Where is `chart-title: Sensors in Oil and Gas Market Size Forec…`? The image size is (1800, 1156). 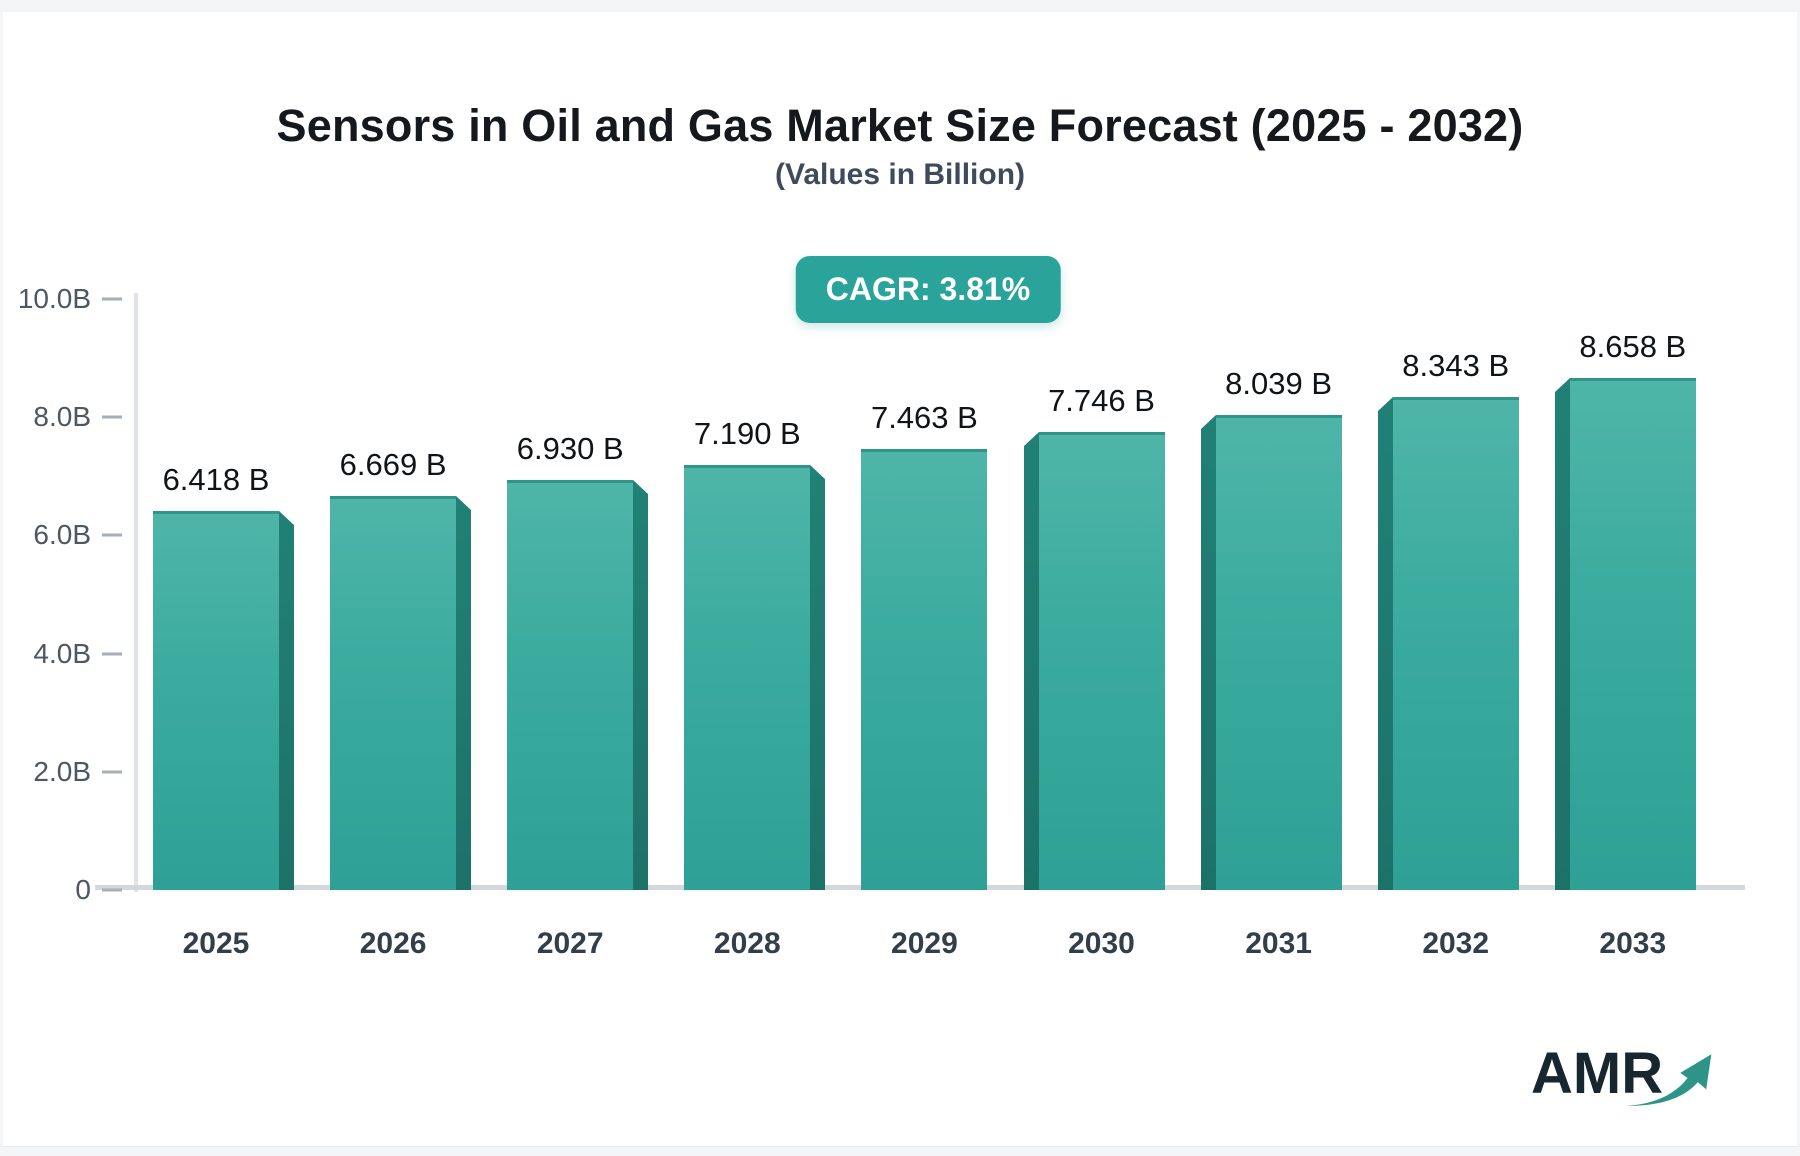 chart-title: Sensors in Oil and Gas Market Size Forec… is located at coordinates (900, 125).